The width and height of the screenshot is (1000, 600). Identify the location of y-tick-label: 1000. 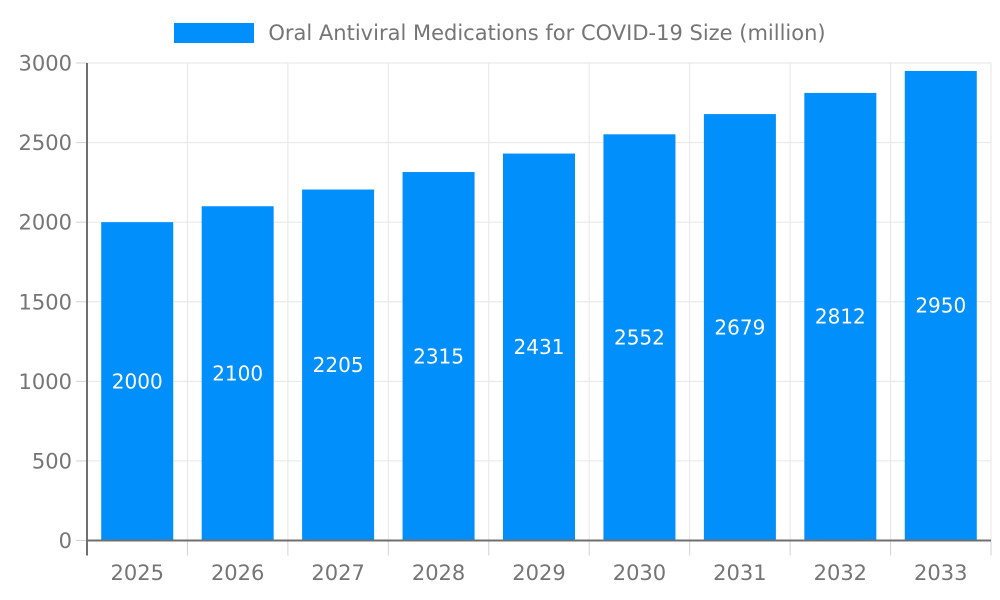
(45, 382).